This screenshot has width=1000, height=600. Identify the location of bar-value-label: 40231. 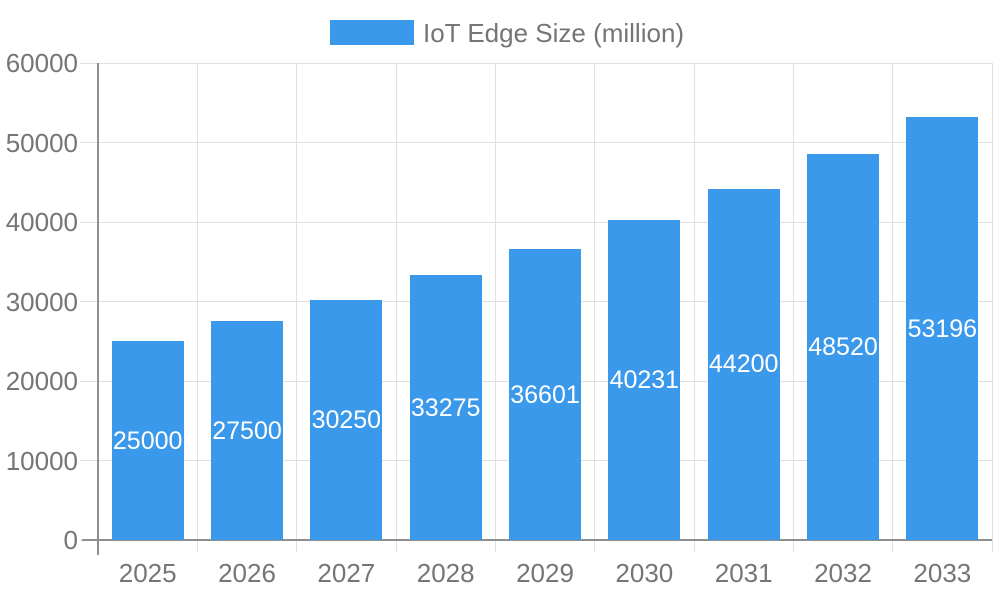
(644, 380).